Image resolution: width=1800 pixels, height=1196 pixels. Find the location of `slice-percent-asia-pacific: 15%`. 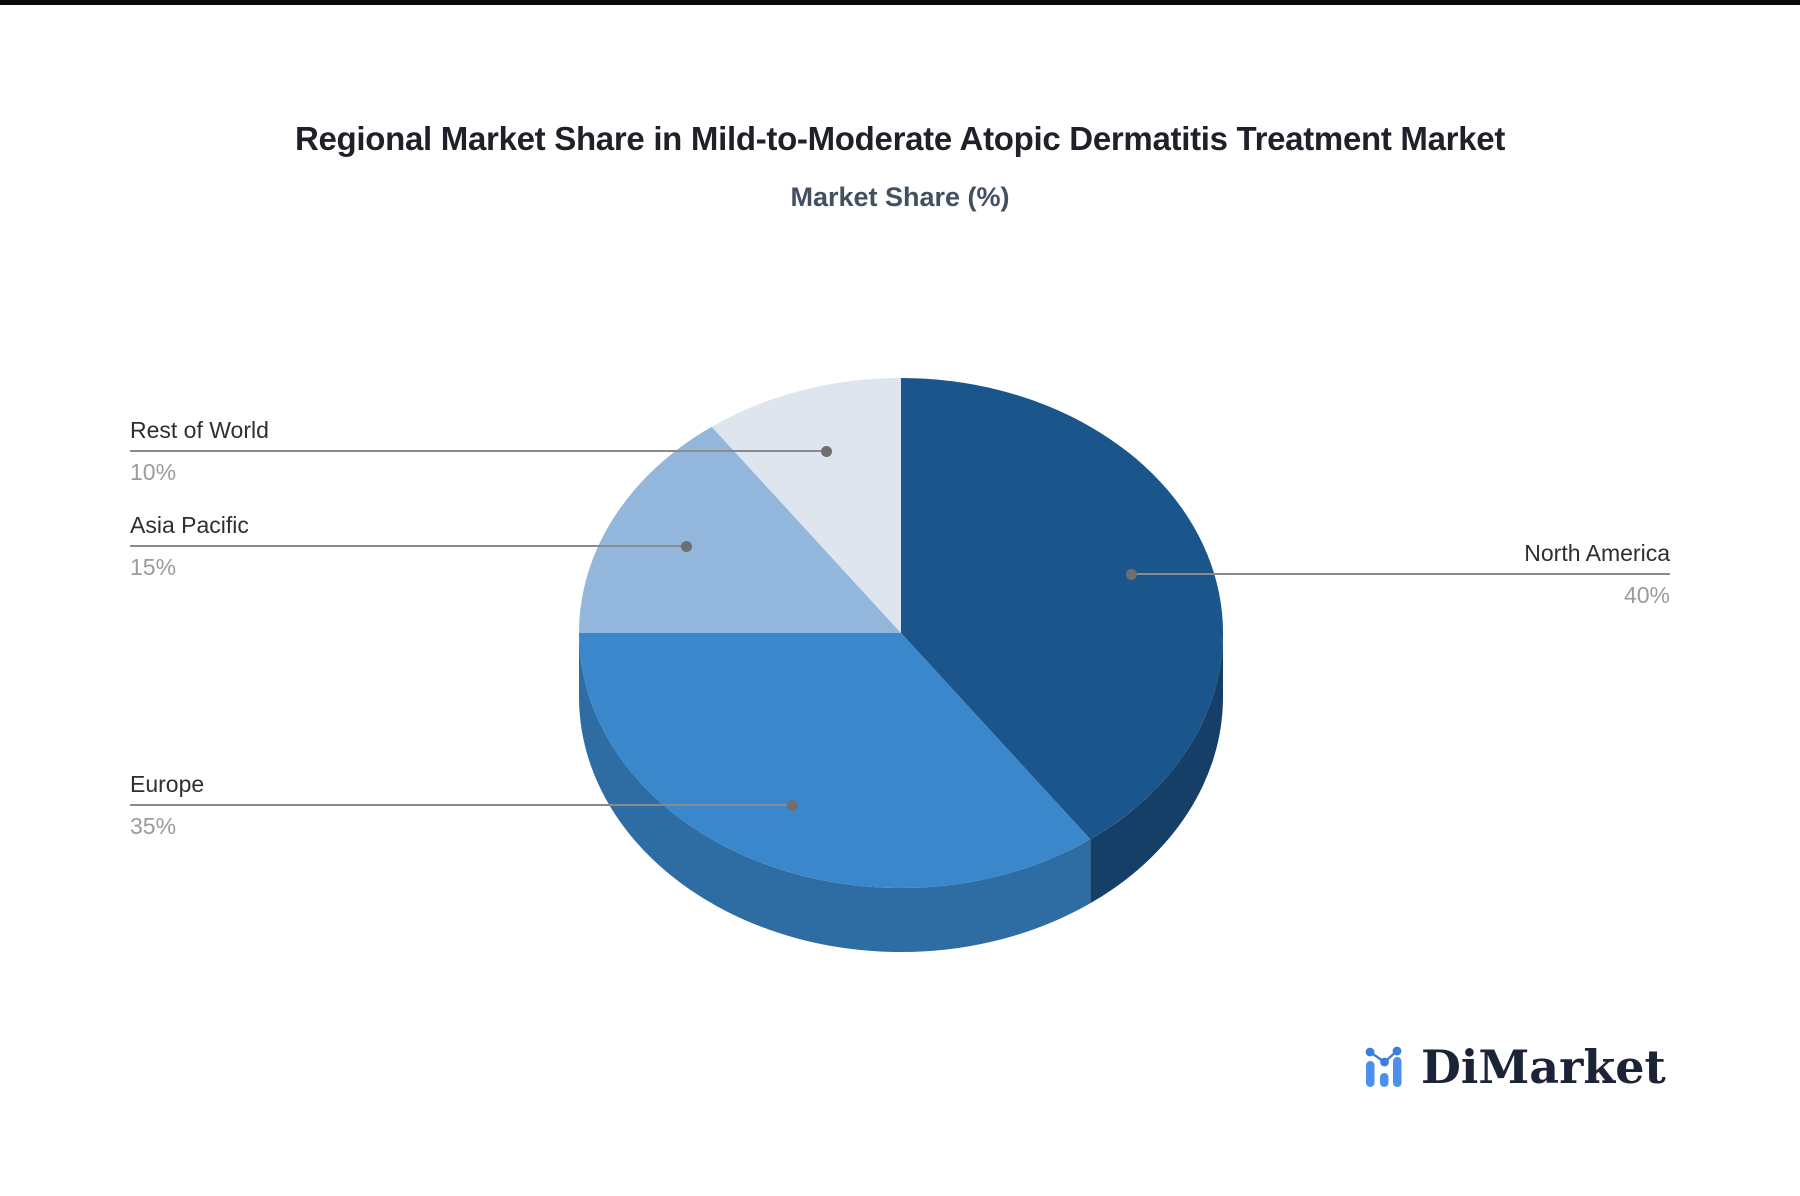

slice-percent-asia-pacific: 15% is located at coordinates (153, 567).